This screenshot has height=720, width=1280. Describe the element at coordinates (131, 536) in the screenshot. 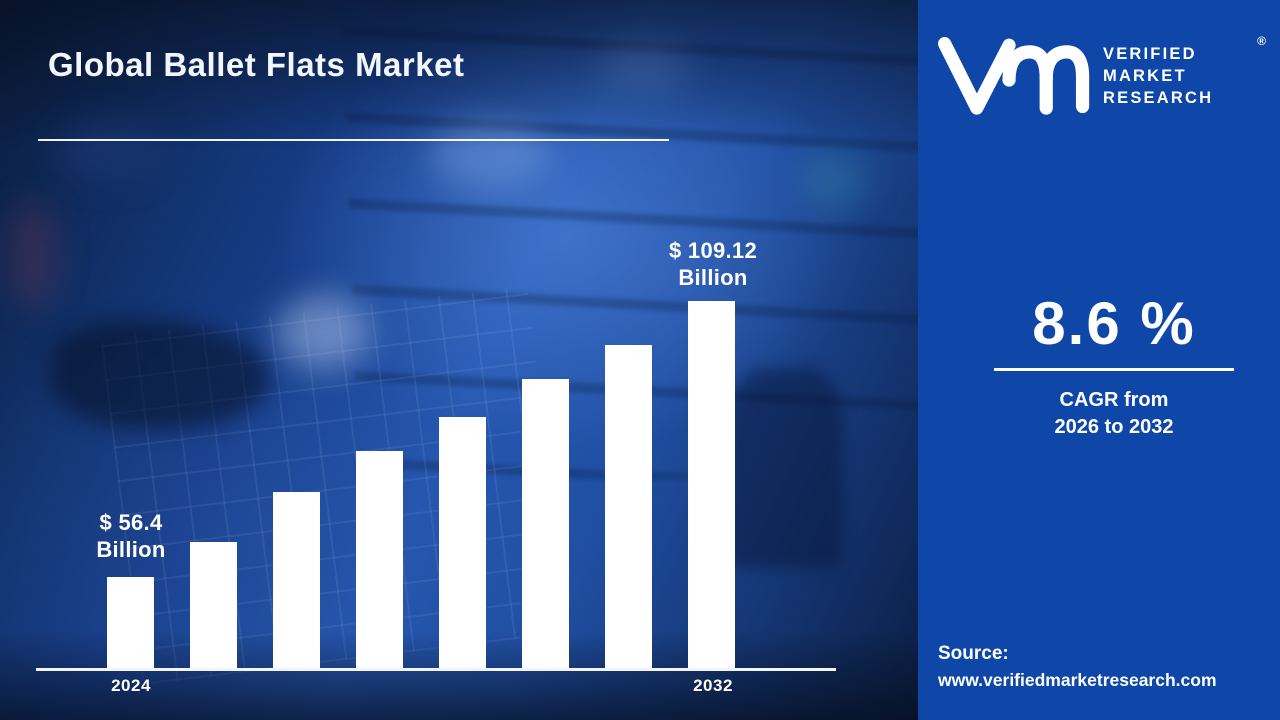

I see `first-bar-value-label: $ 56.4 Billion` at that location.